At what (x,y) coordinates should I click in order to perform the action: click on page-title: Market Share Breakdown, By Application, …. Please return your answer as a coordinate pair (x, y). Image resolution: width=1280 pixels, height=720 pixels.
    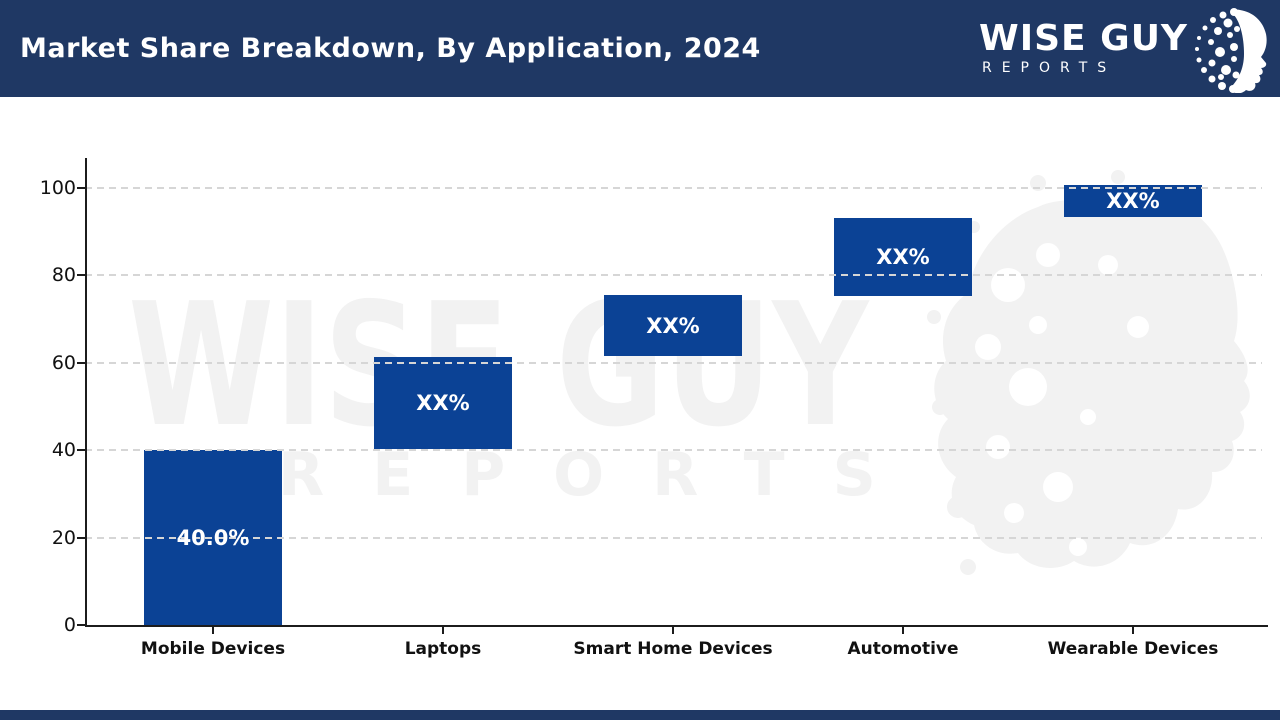
    Looking at the image, I should click on (390, 48).